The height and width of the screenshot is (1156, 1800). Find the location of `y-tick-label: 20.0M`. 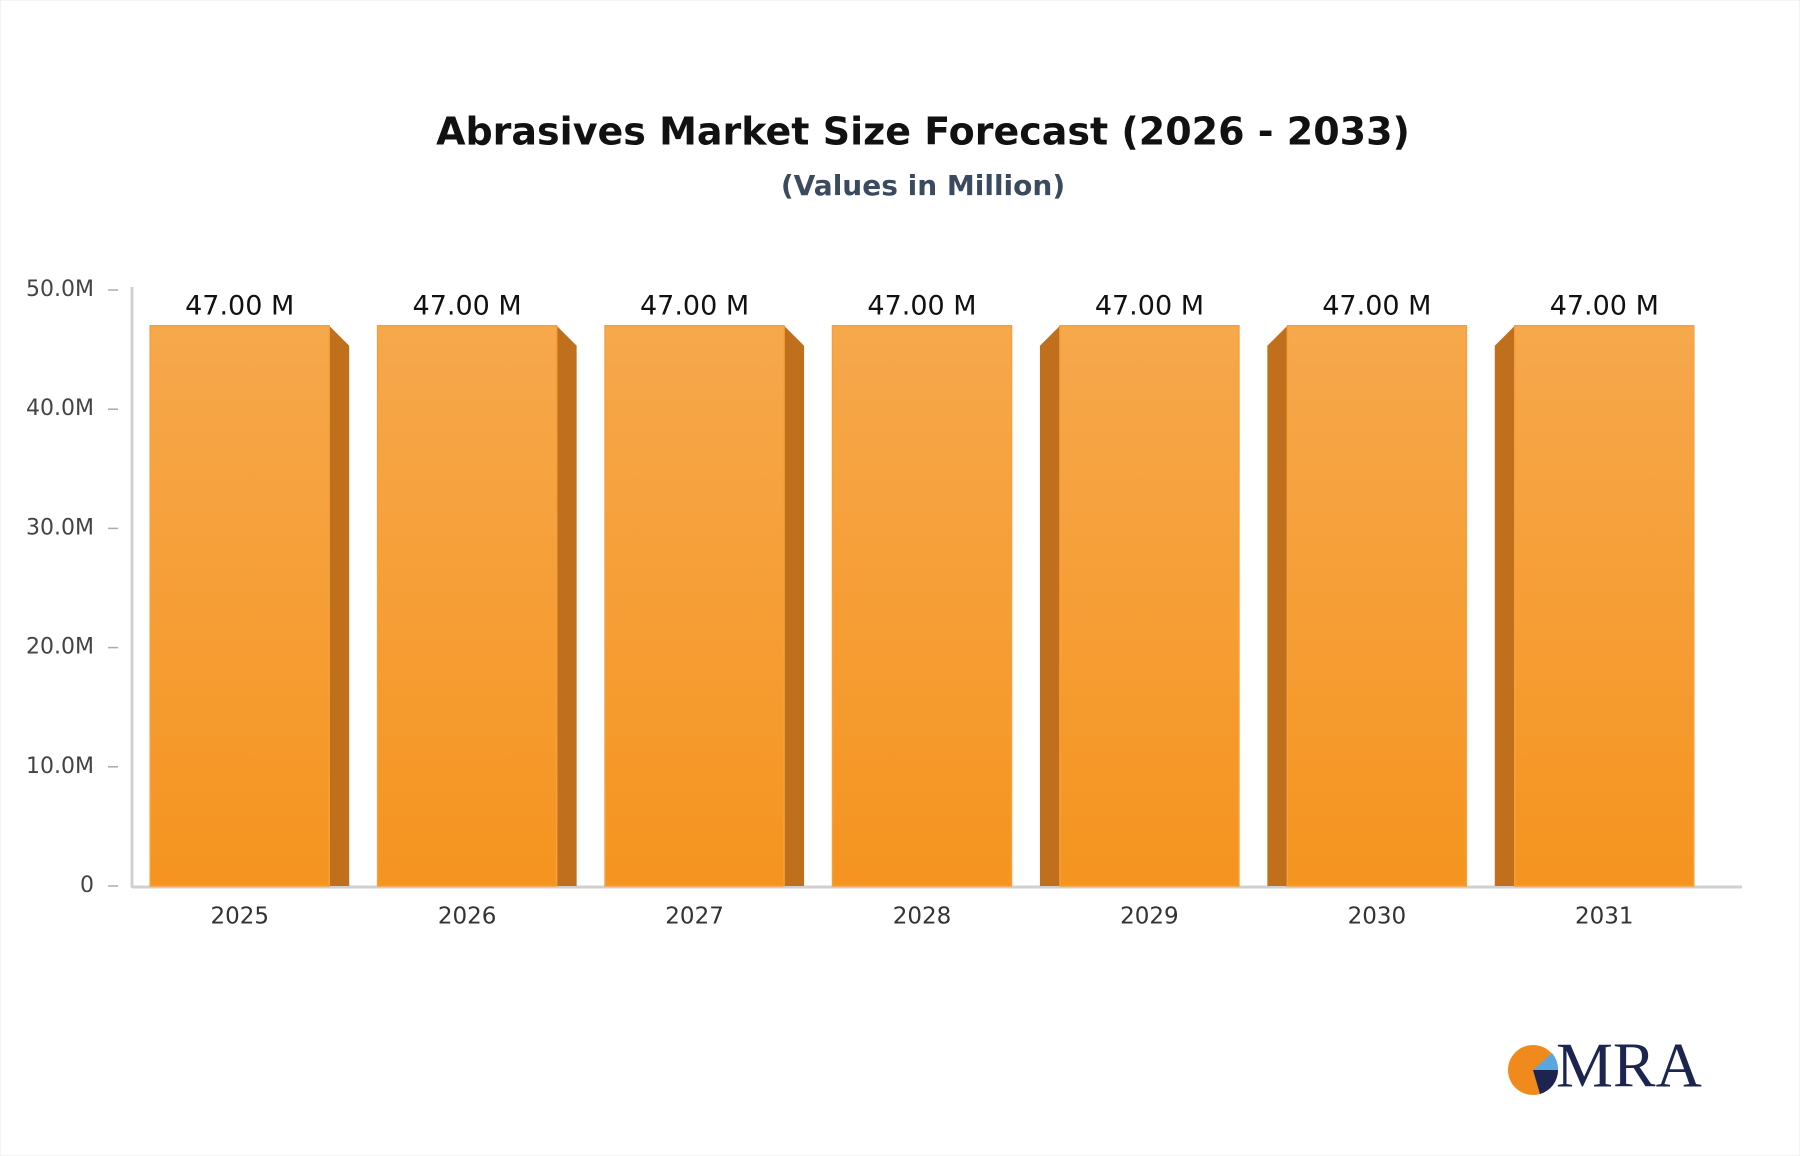

y-tick-label: 20.0M is located at coordinates (60, 647).